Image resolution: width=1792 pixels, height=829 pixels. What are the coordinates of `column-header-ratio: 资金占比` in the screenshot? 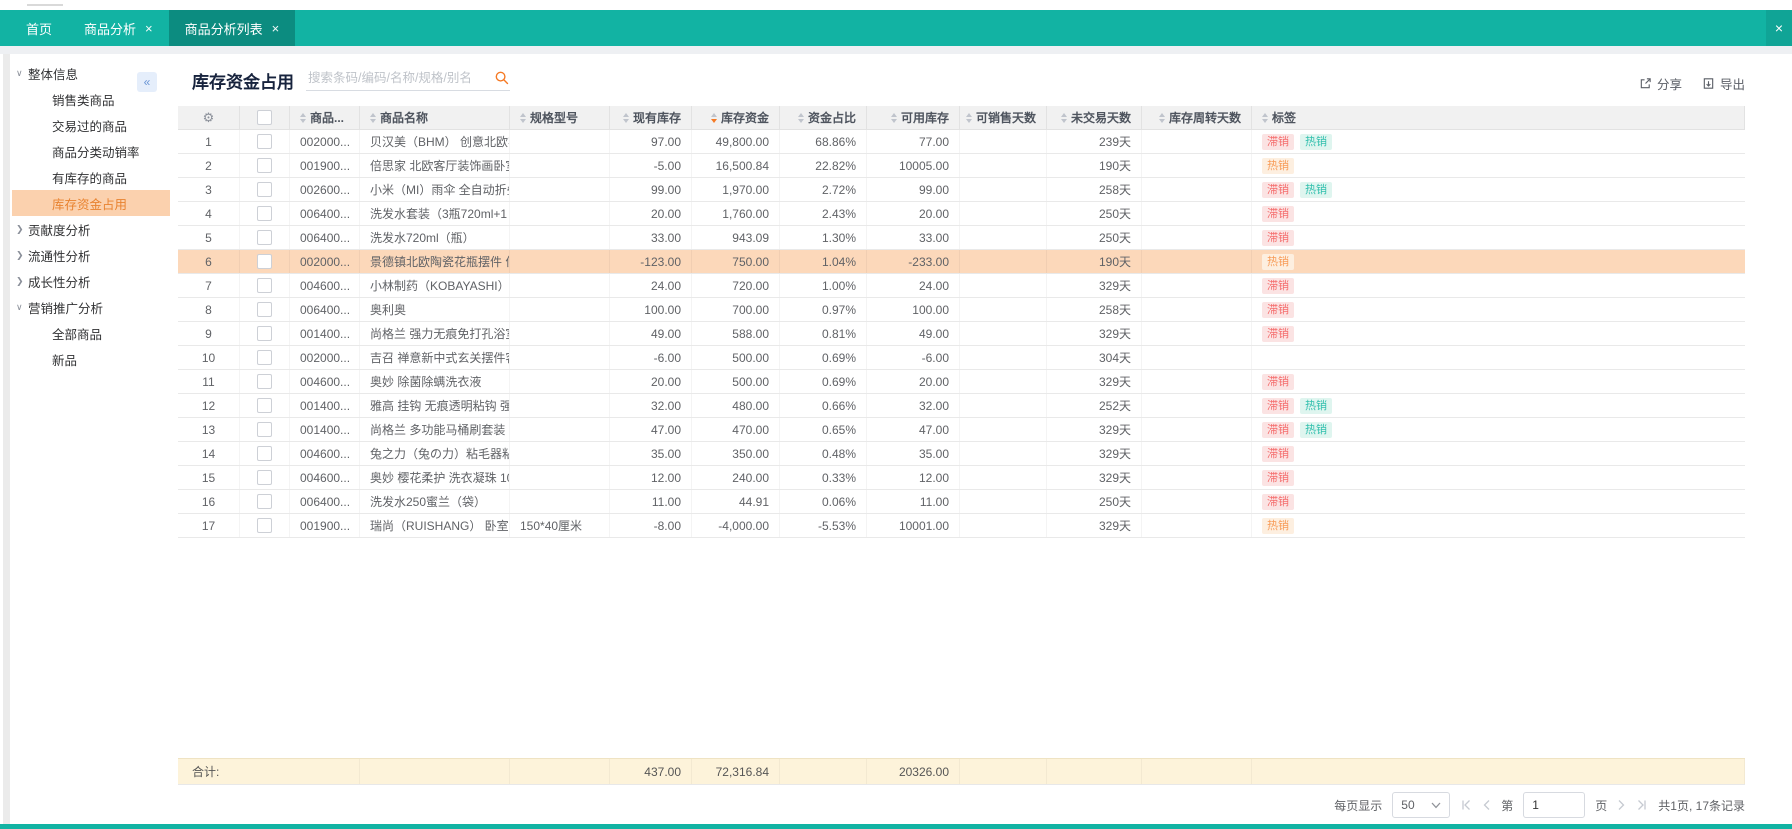 It's located at (823, 117).